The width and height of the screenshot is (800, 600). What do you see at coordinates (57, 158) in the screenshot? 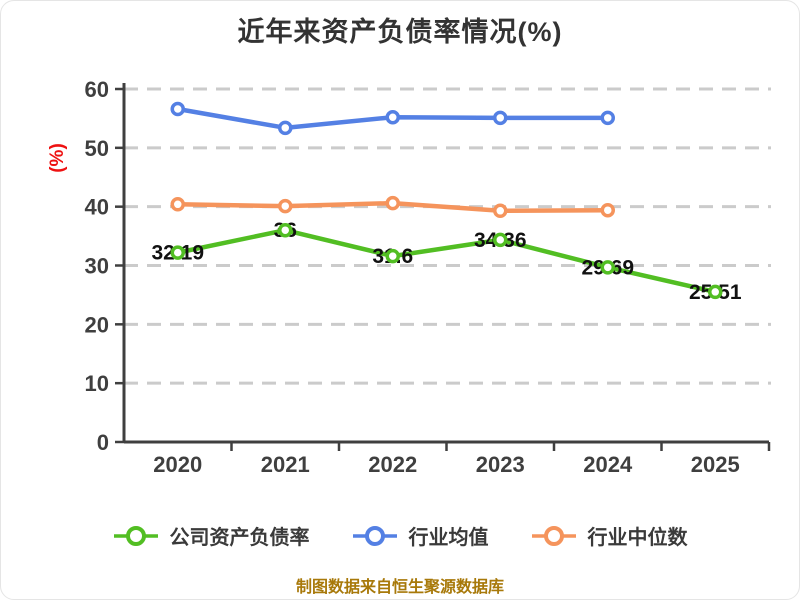
I see `y-axis-unit-label: (%)` at bounding box center [57, 158].